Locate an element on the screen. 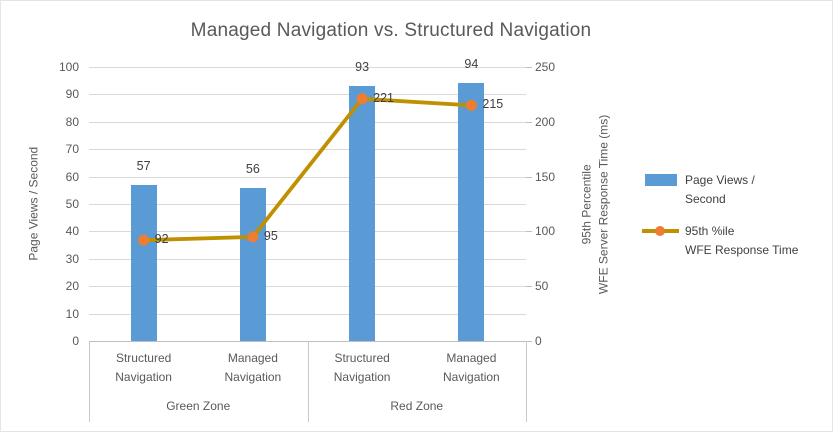  right-axis-tick-label: 200 is located at coordinates (545, 121).